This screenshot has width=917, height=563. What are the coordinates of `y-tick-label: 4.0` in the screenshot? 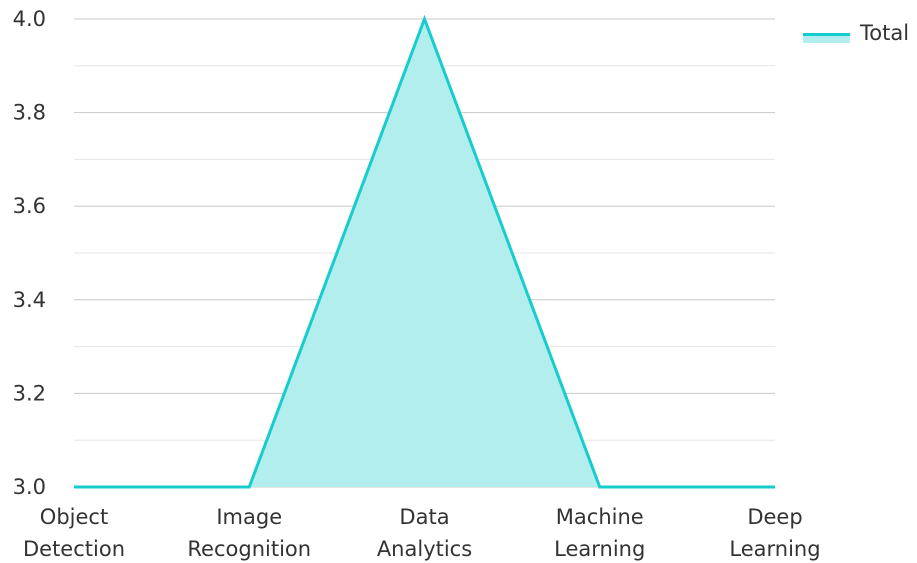 It's located at (29, 19).